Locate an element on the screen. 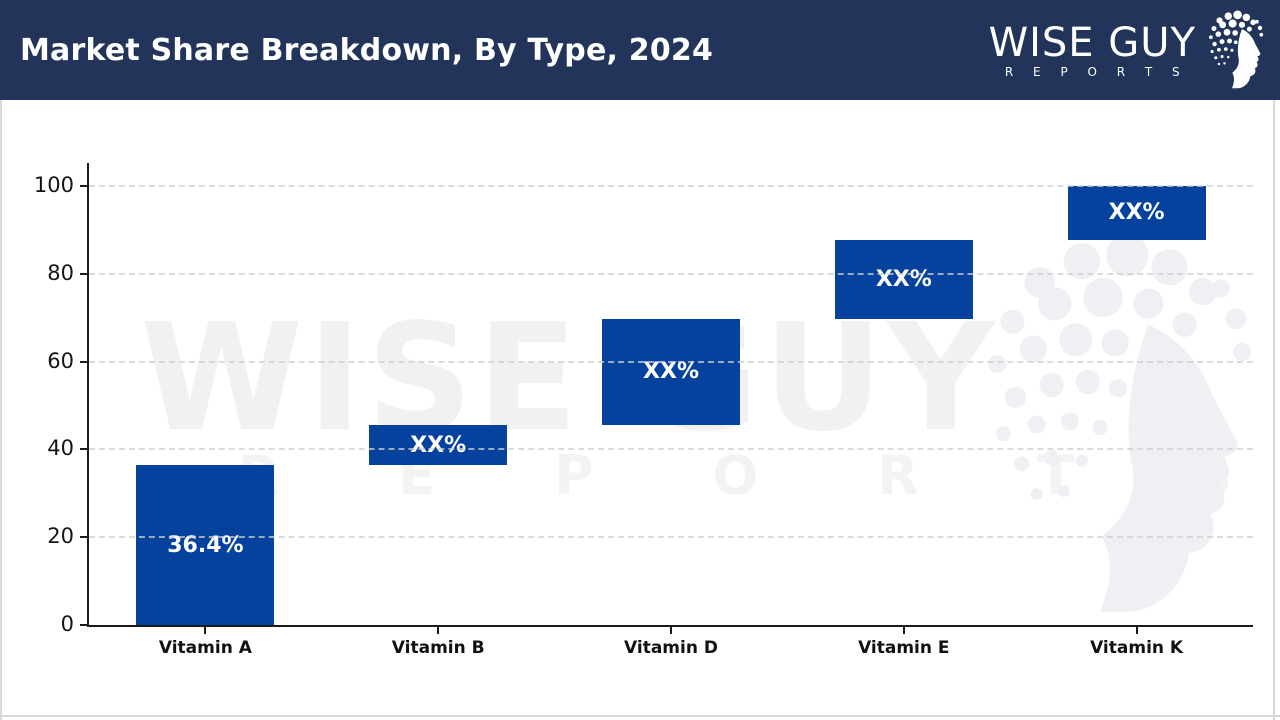  bar-vitamin-e: XX% is located at coordinates (903, 279).